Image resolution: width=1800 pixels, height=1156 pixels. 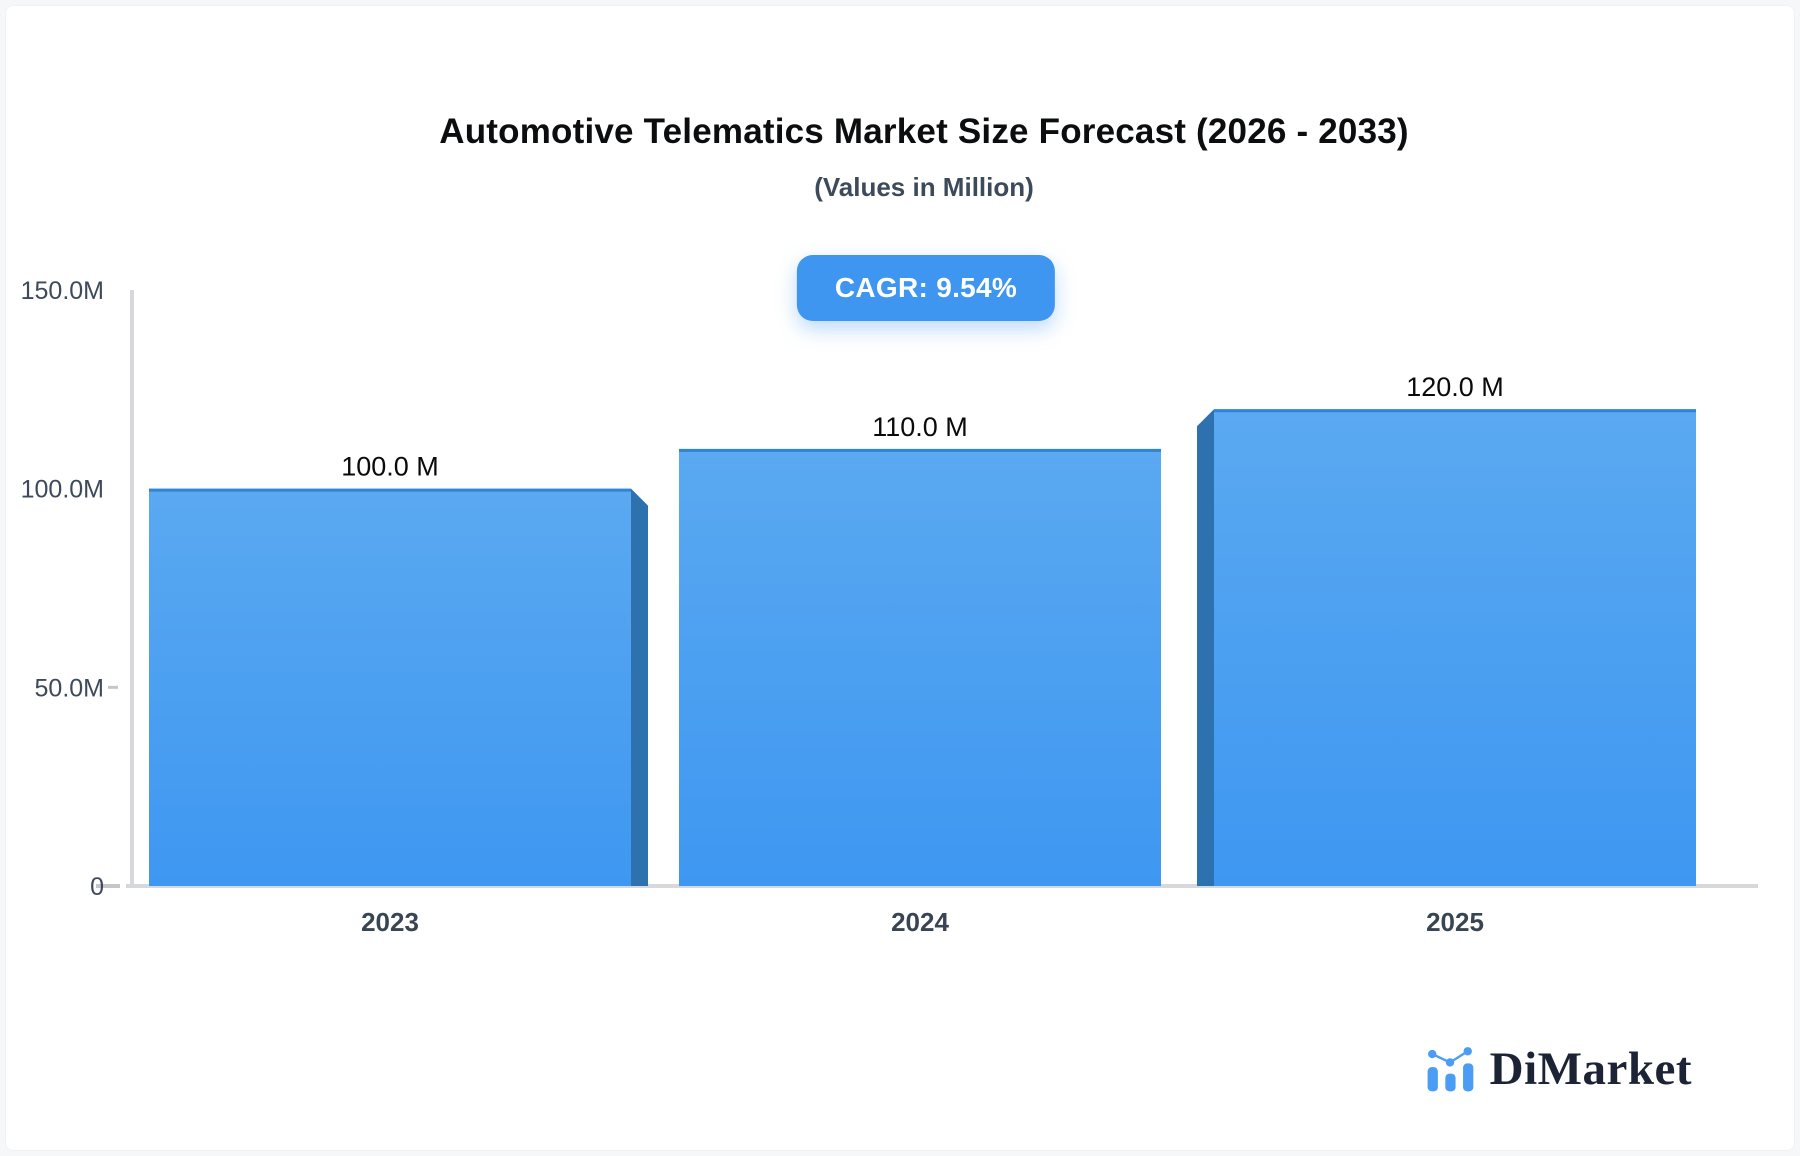 What do you see at coordinates (1467, 1051) in the screenshot?
I see `logo-dot-right` at bounding box center [1467, 1051].